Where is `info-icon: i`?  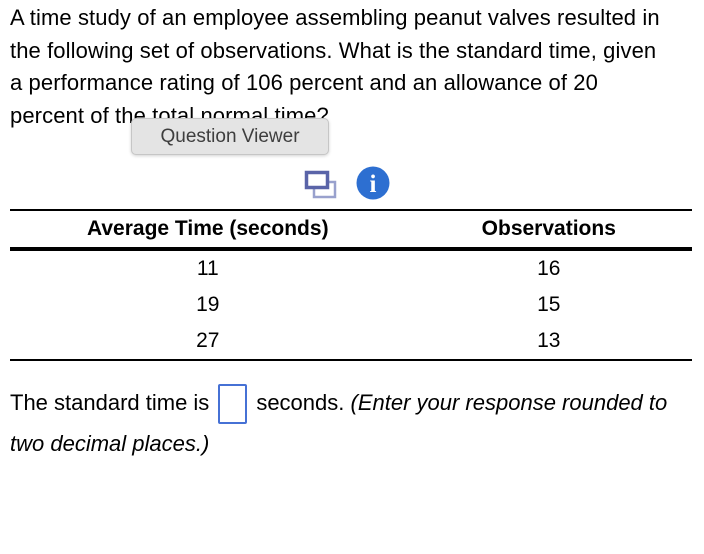
info-icon: i is located at coordinates (373, 183).